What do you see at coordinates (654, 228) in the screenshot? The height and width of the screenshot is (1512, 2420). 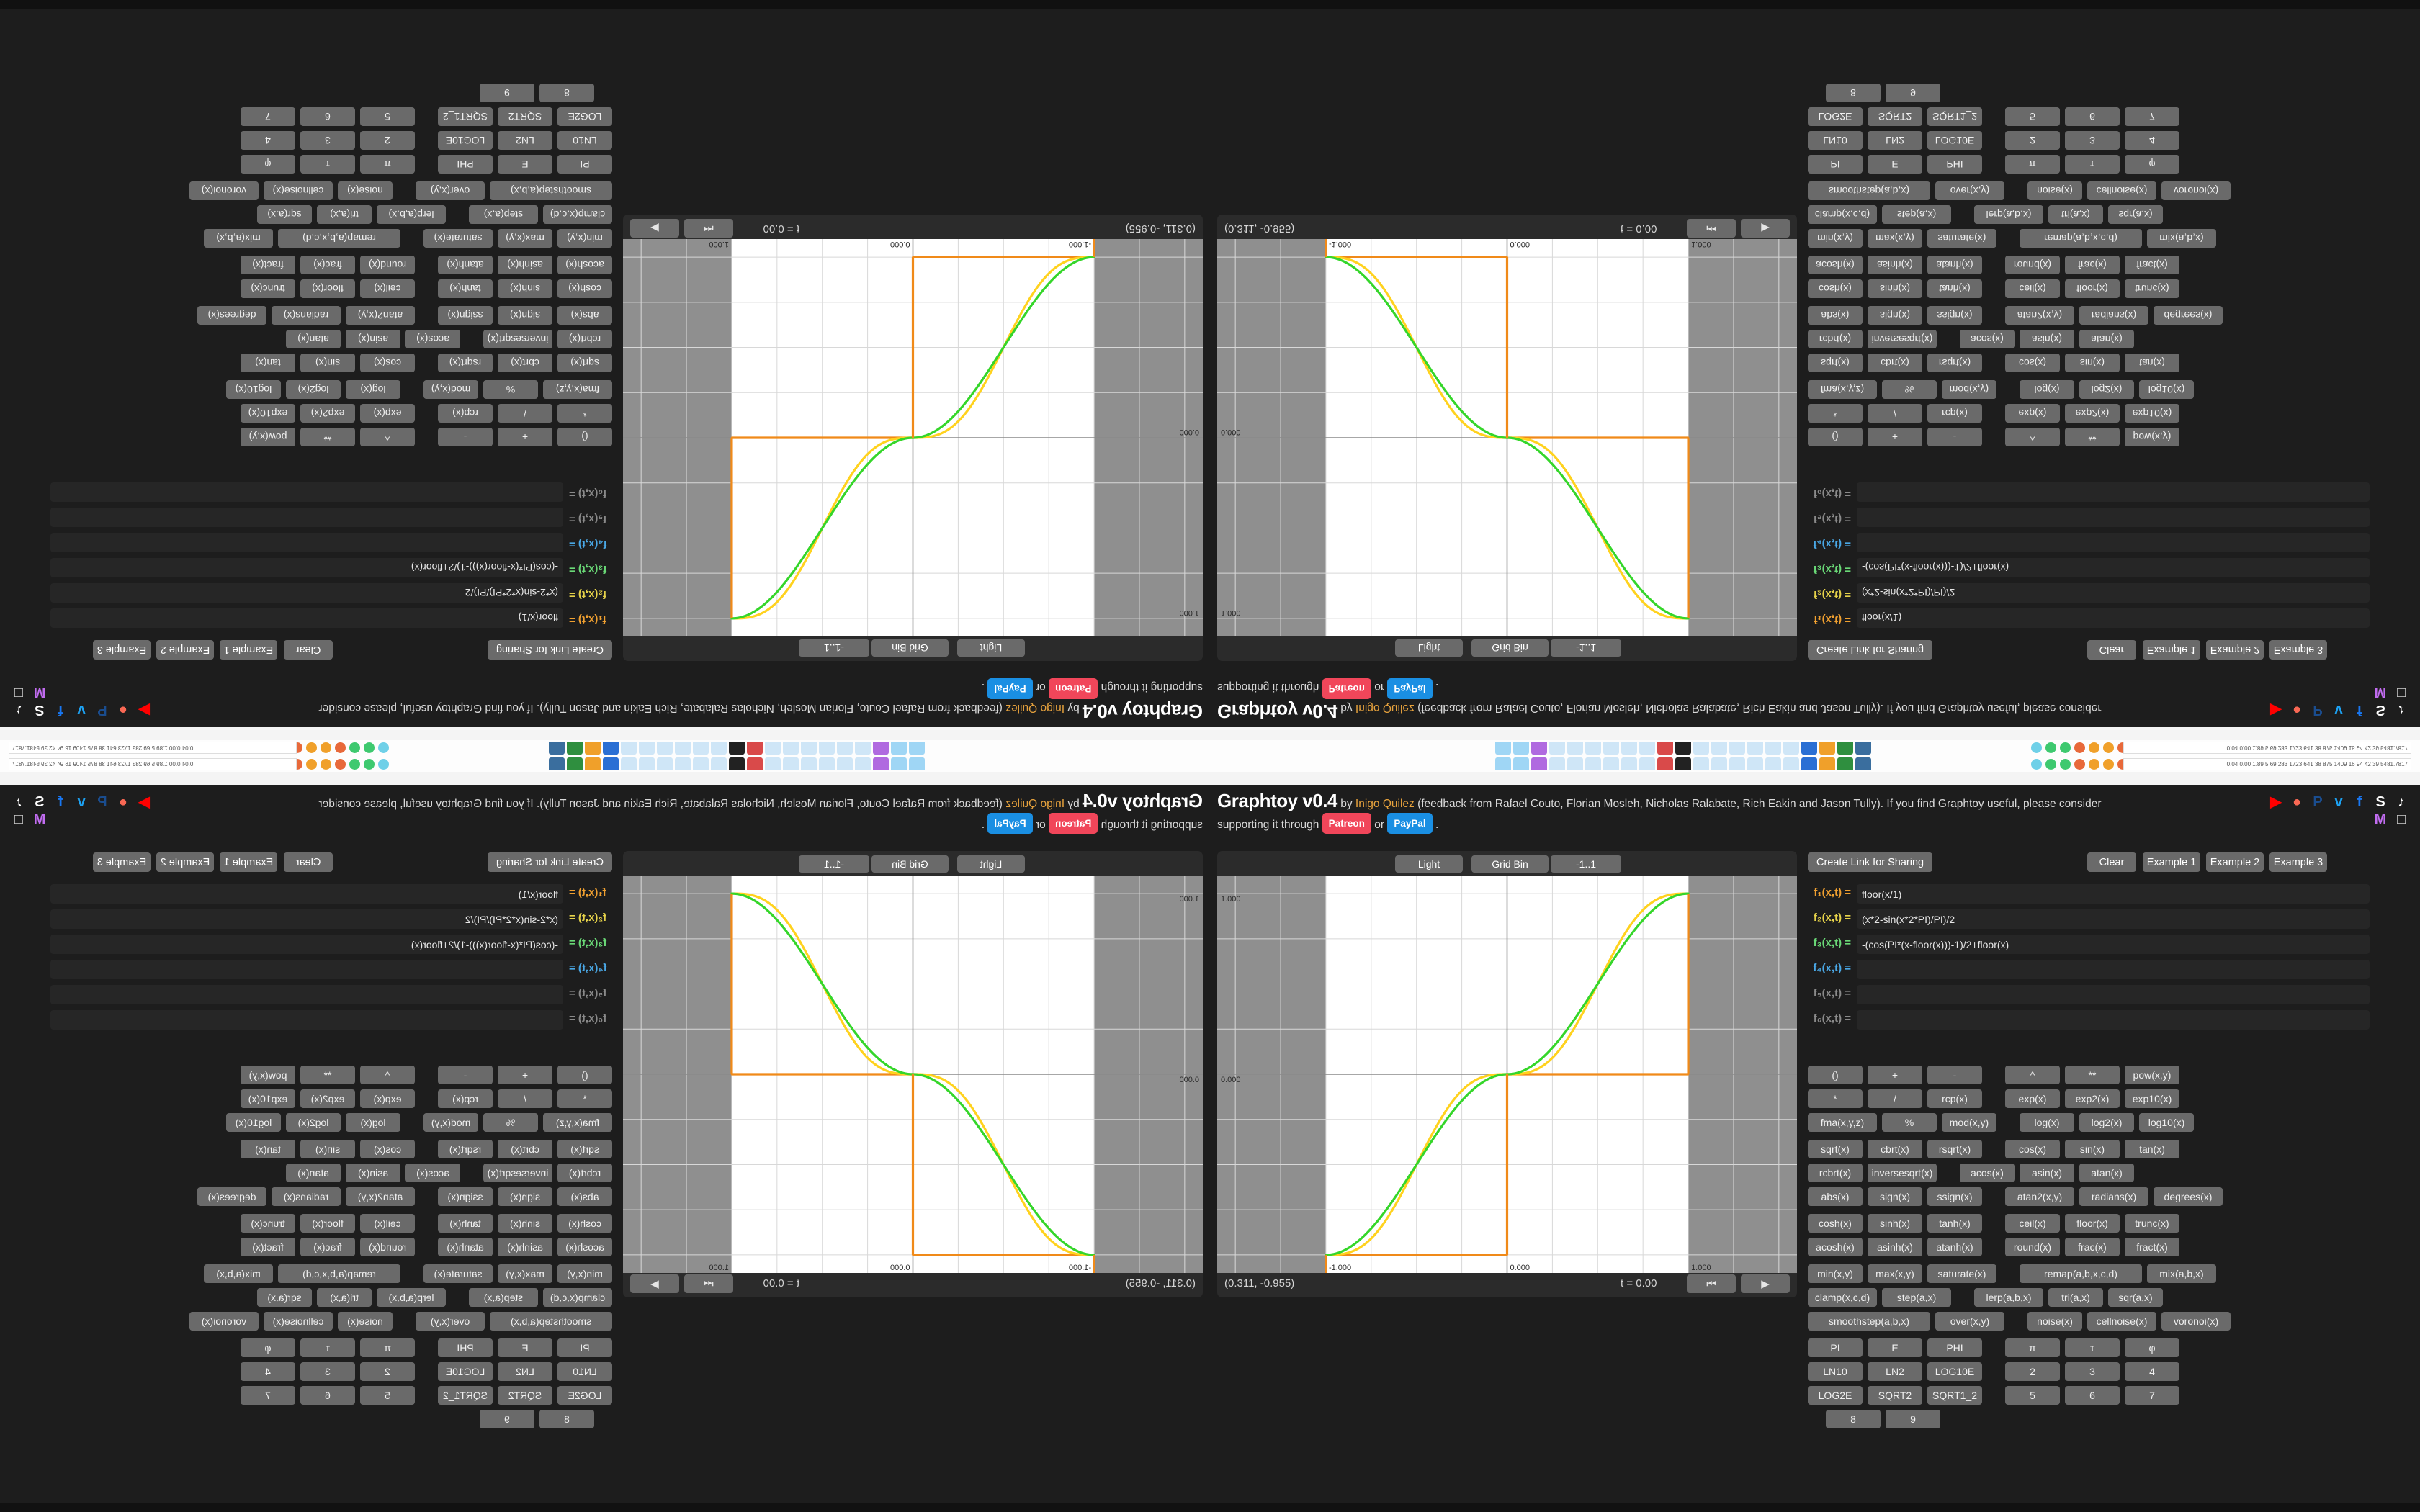 I see `play-button: ▶` at bounding box center [654, 228].